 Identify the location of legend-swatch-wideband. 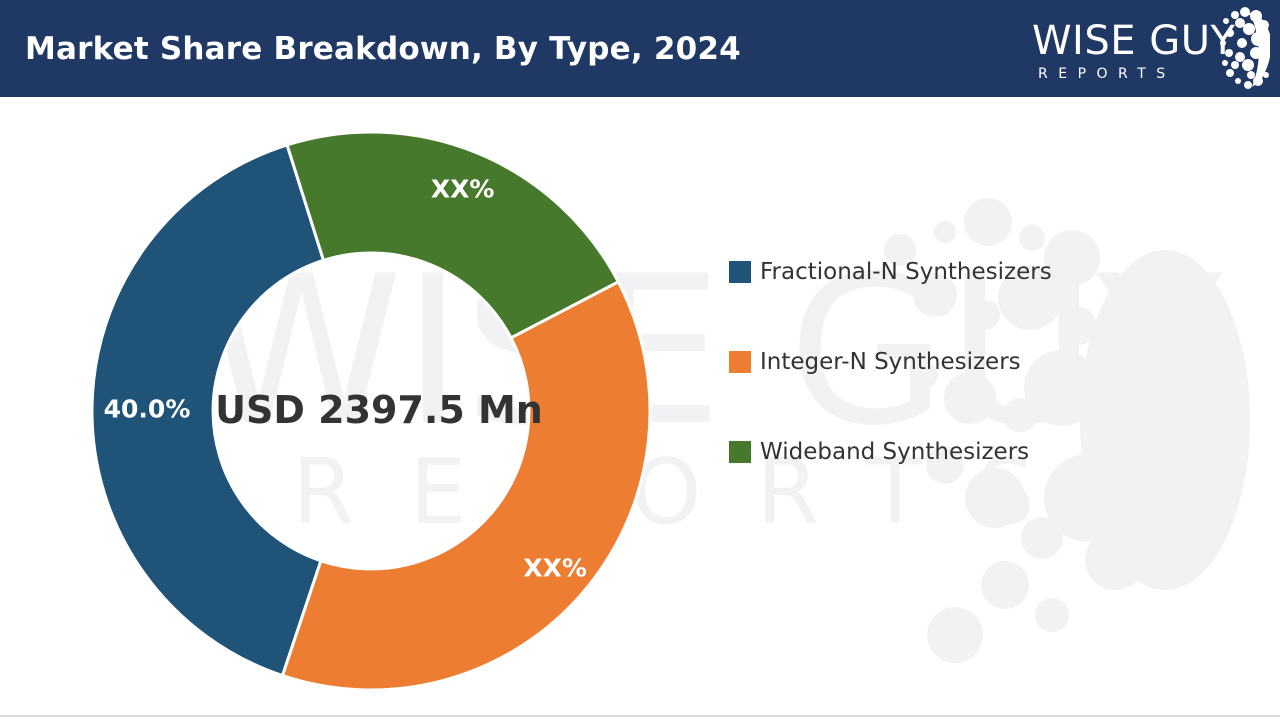
(740, 452).